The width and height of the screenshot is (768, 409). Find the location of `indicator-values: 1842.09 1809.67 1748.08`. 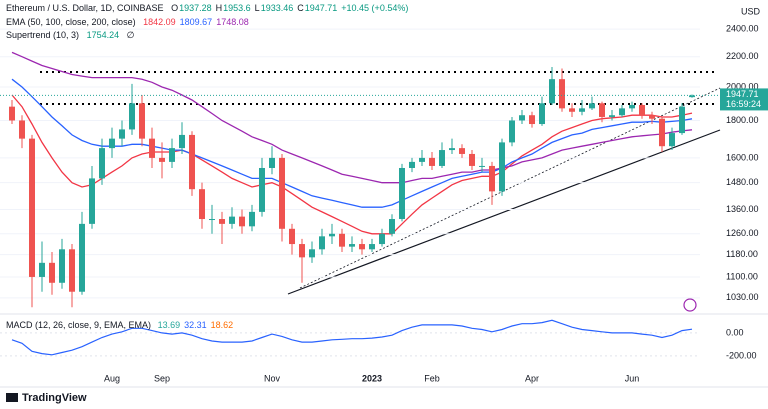

indicator-values: 1842.09 1809.67 1748.08 is located at coordinates (198, 22).